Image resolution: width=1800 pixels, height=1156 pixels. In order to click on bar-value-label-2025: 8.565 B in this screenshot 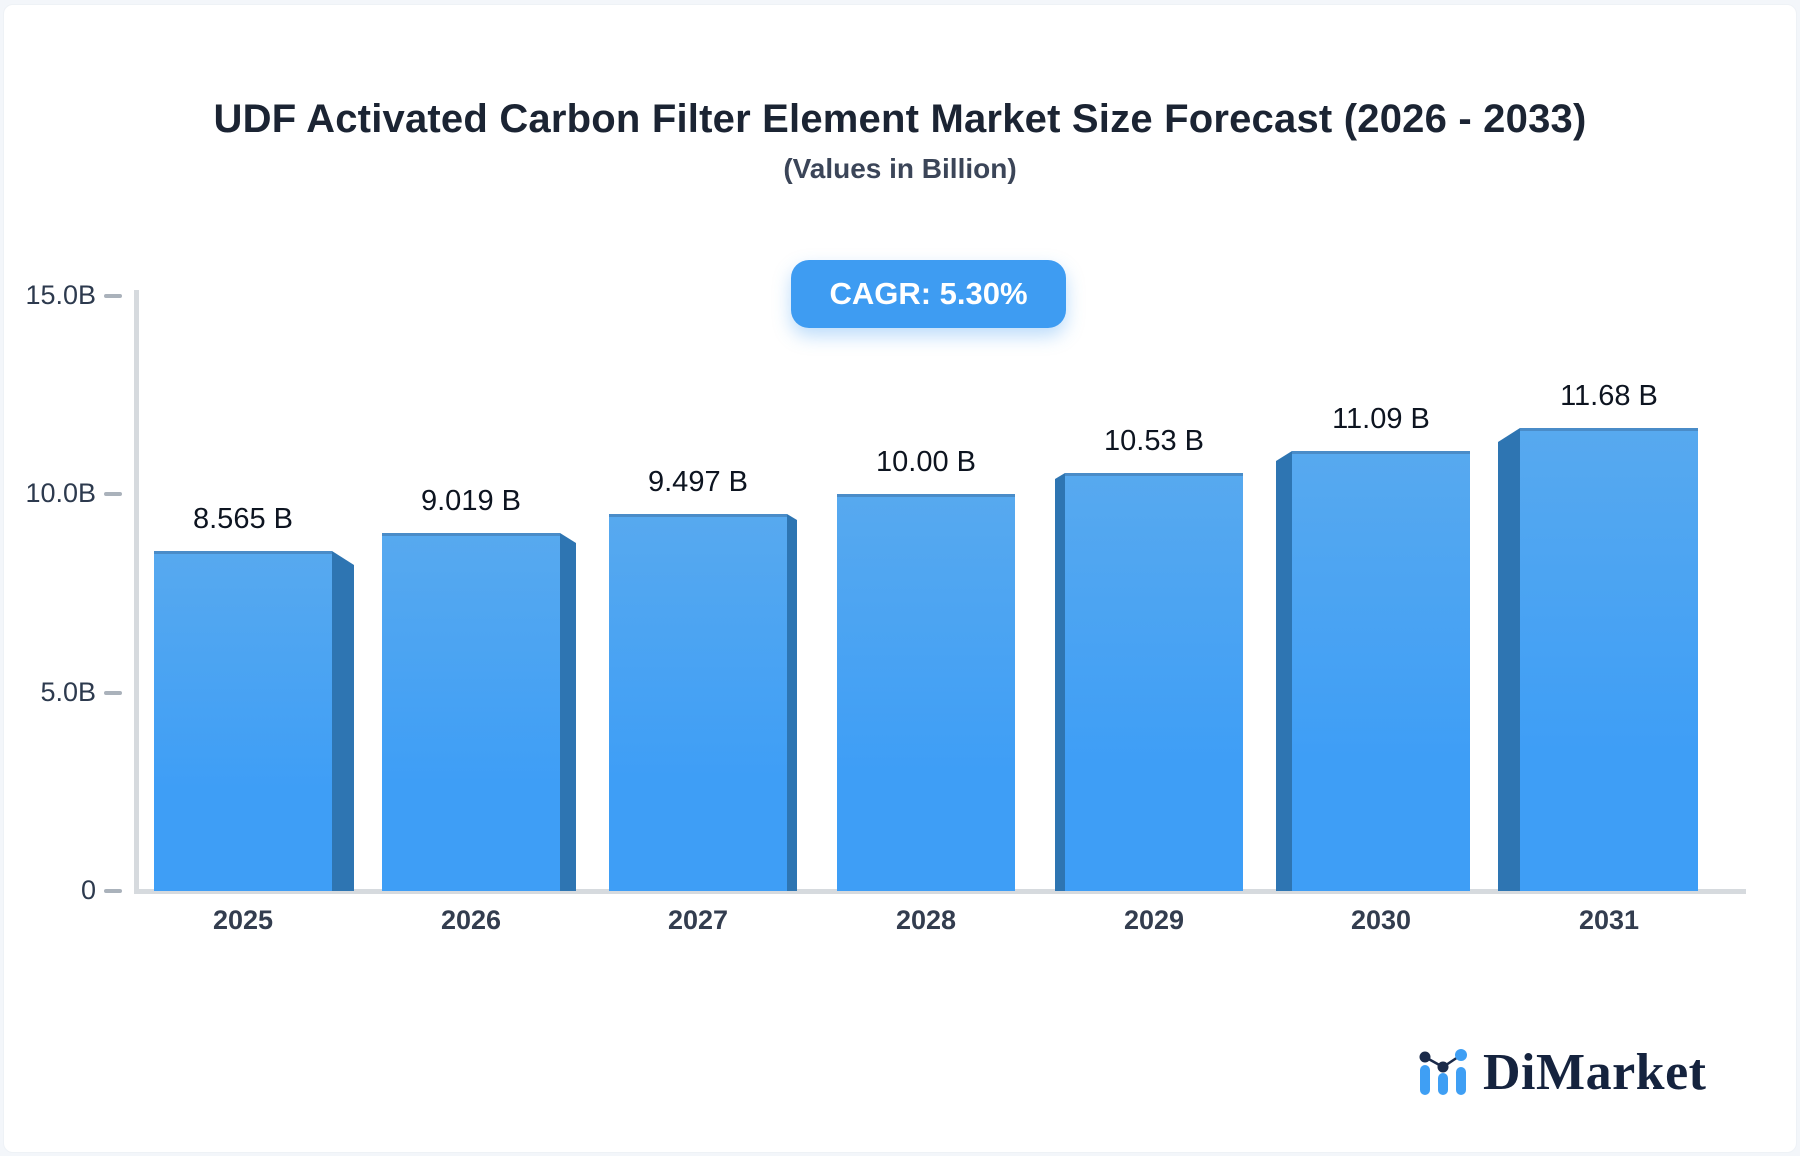, I will do `click(243, 519)`.